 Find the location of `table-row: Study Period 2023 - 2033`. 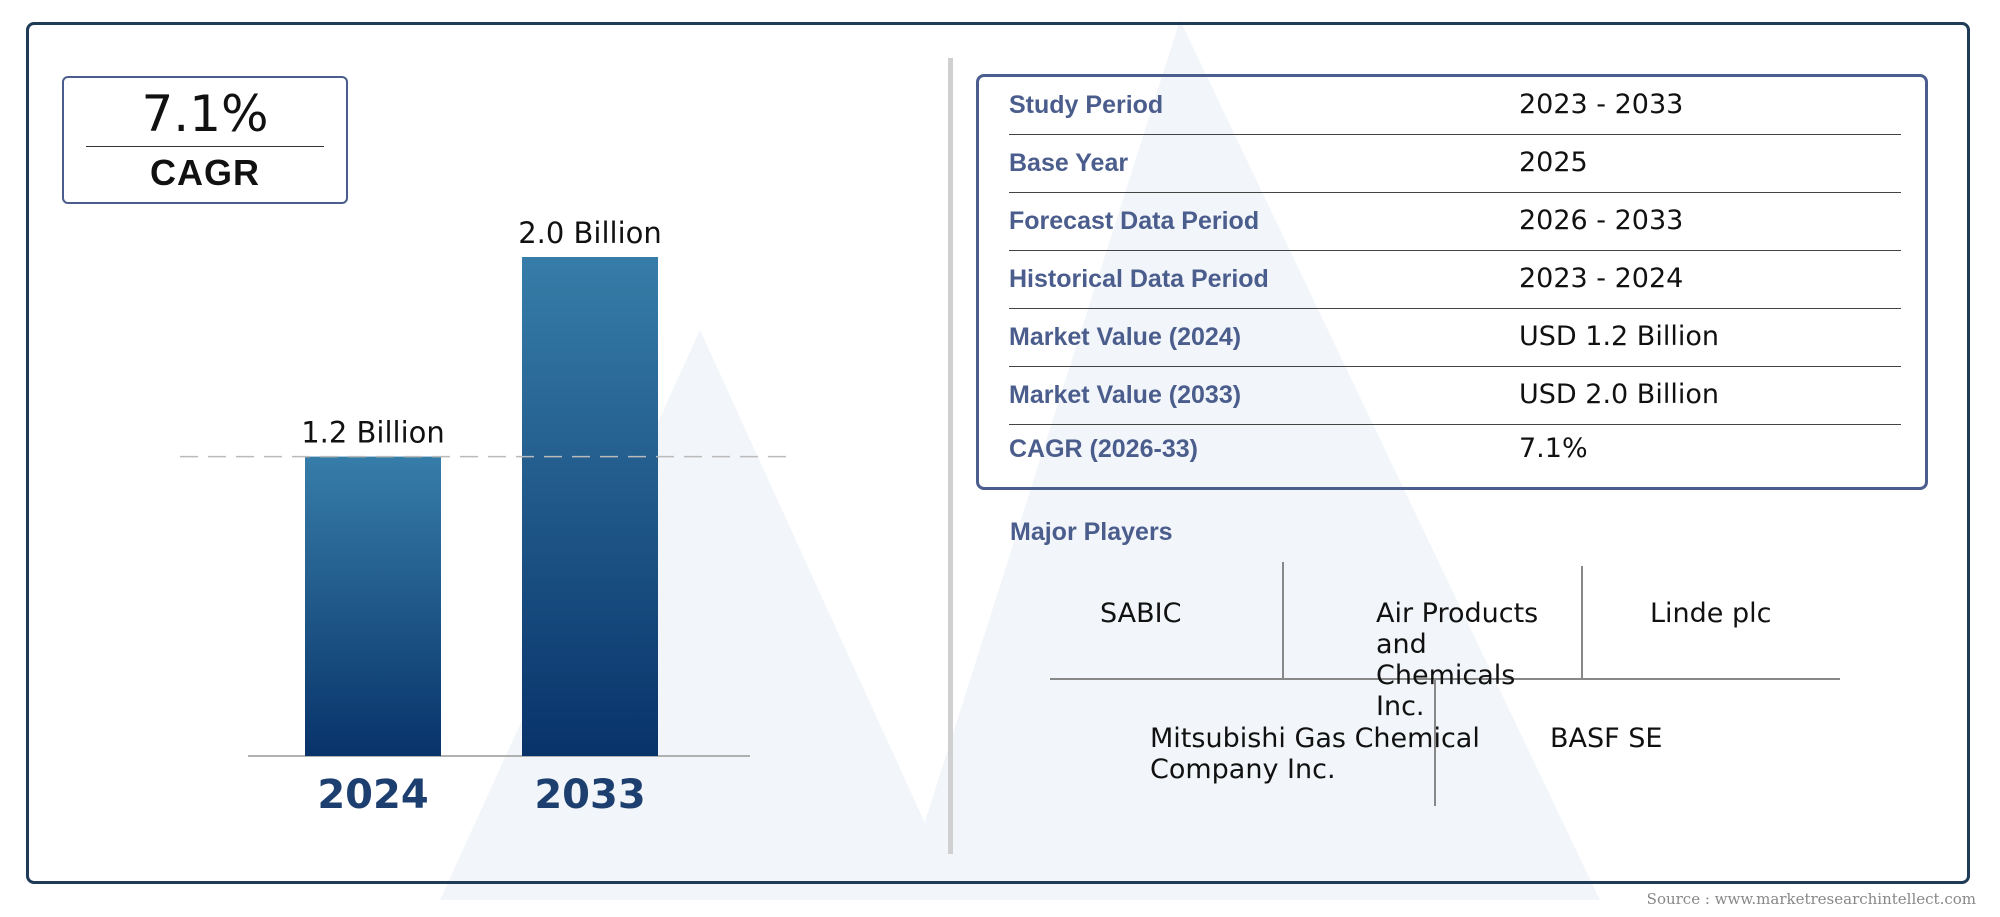

table-row: Study Period 2023 - 2033 is located at coordinates (1455, 106).